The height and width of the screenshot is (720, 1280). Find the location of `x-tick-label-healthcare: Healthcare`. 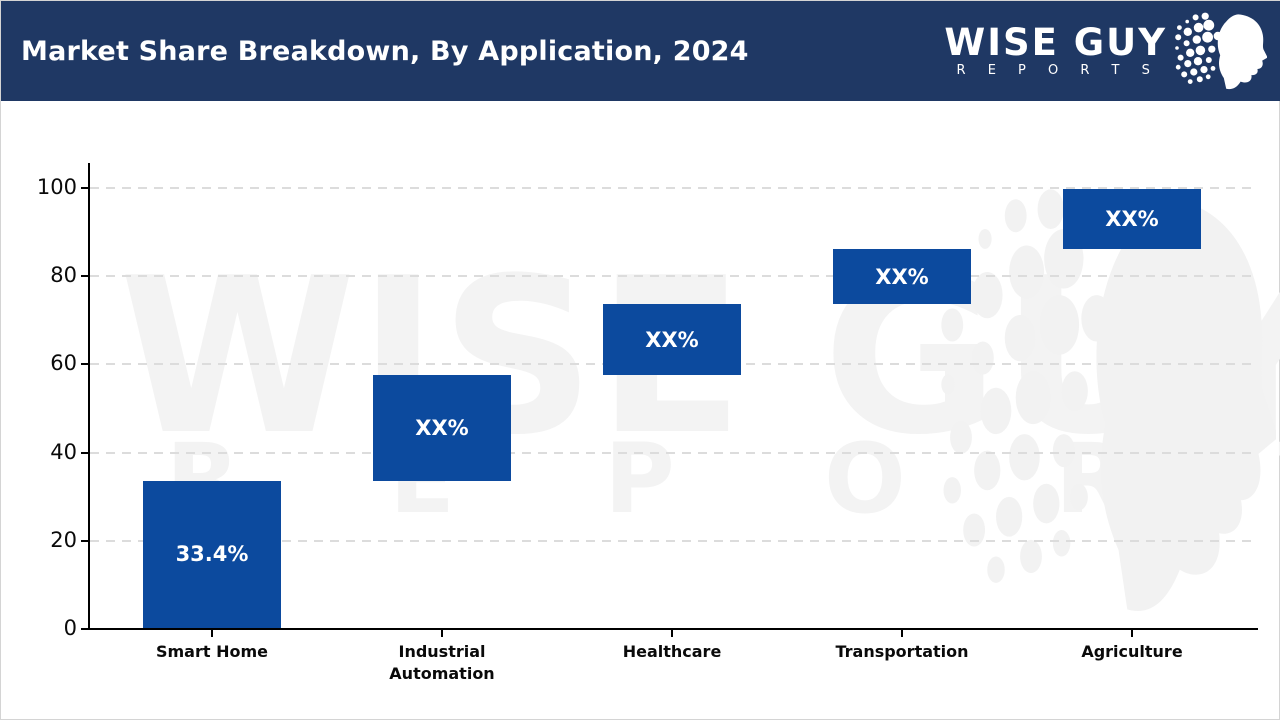

x-tick-label-healthcare: Healthcare is located at coordinates (672, 651).